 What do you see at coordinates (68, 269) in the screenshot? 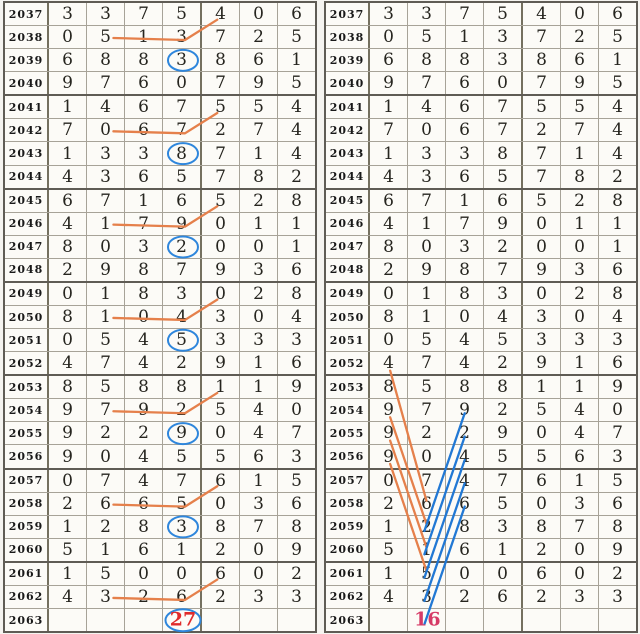
I see `cell-left-2048-c1: 2` at bounding box center [68, 269].